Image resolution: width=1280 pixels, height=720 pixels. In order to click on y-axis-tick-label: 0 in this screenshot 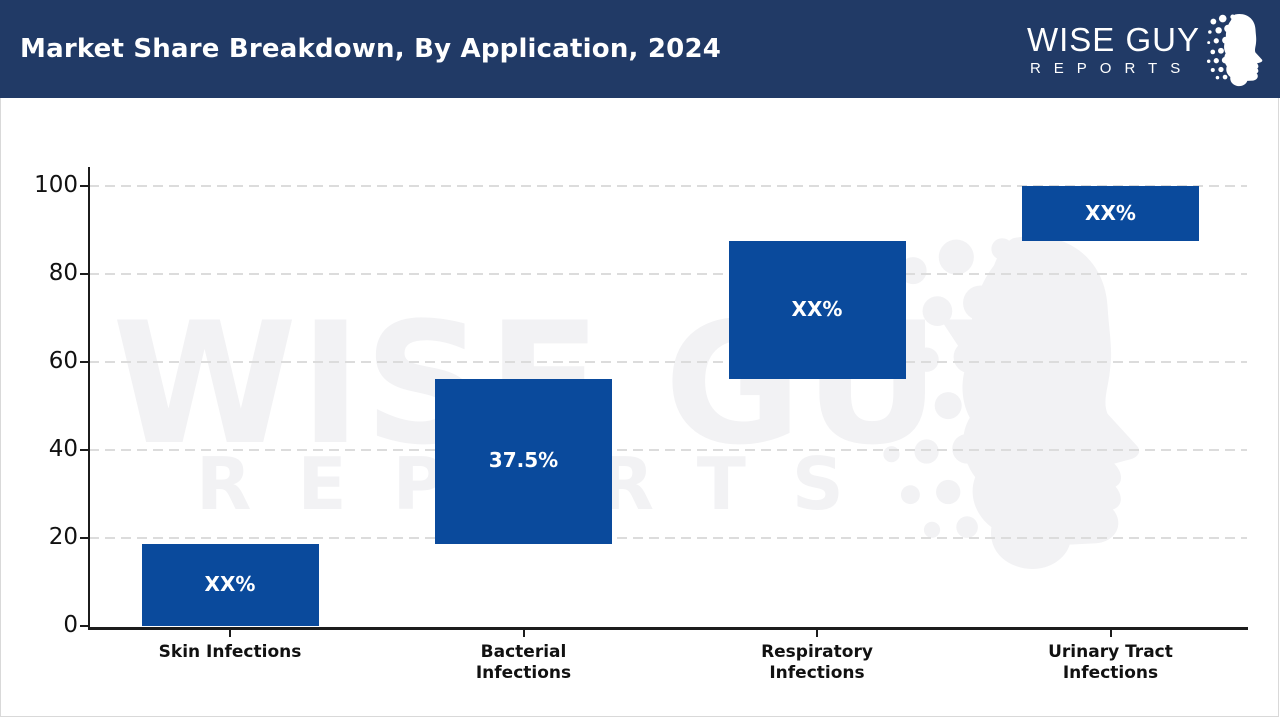, I will do `click(70, 625)`.